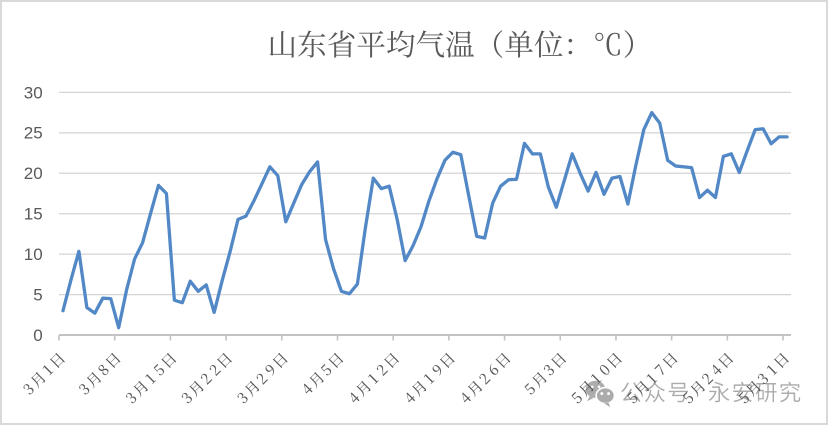 This screenshot has height=430, width=828. Describe the element at coordinates (33, 214) in the screenshot. I see `svg-text: 15` at that location.